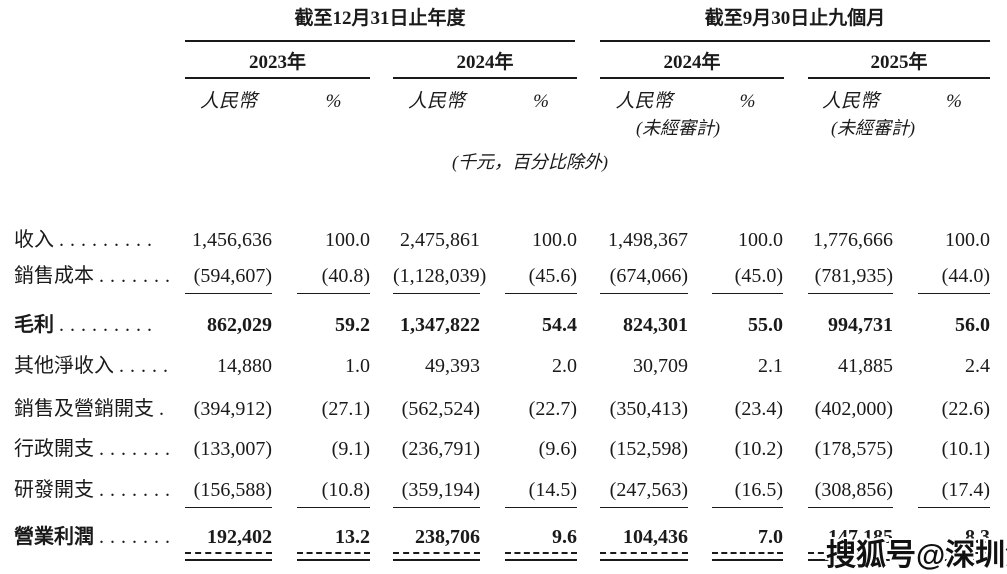  What do you see at coordinates (352, 537) in the screenshot?
I see `cell-value: 13.2` at bounding box center [352, 537].